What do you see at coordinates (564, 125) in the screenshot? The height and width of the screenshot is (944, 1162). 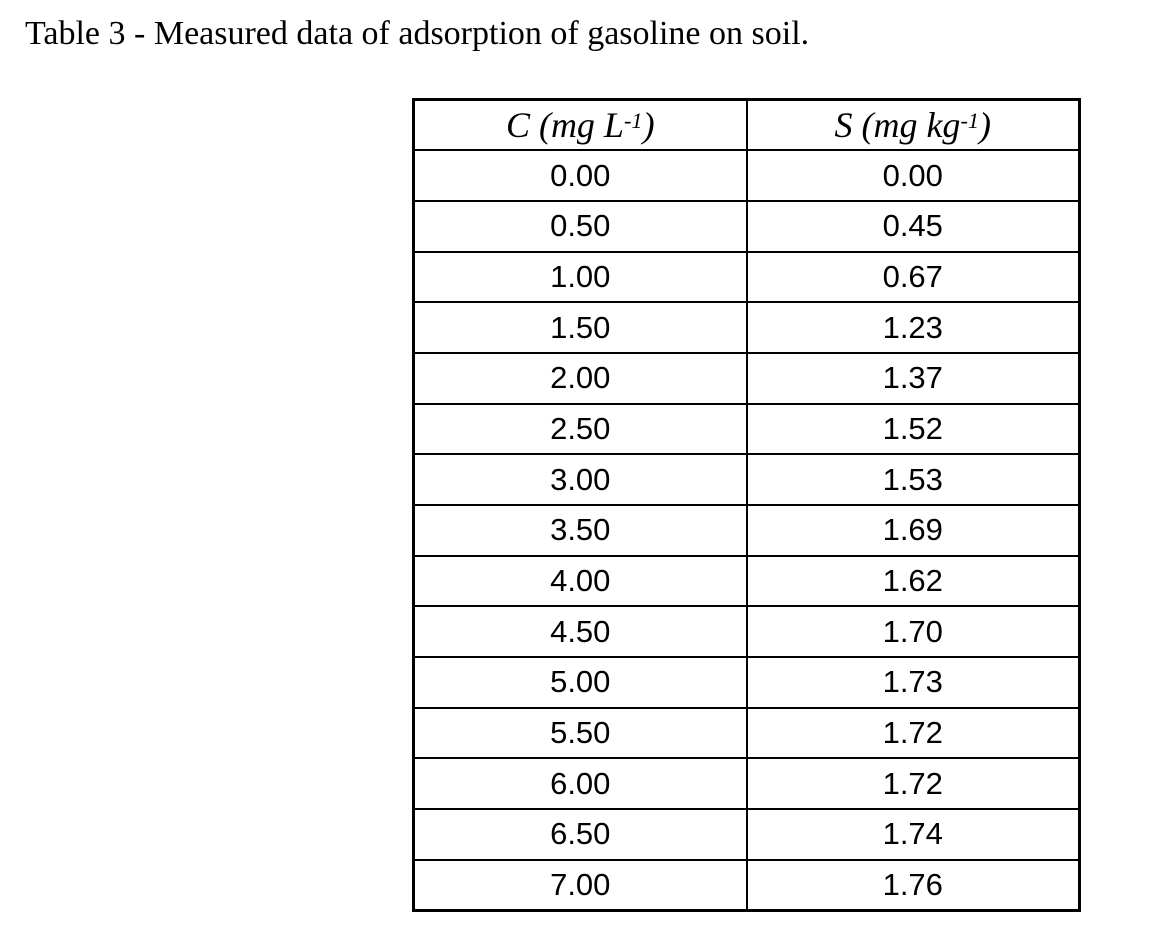 I see `column-header-c-text: C (mg L` at bounding box center [564, 125].